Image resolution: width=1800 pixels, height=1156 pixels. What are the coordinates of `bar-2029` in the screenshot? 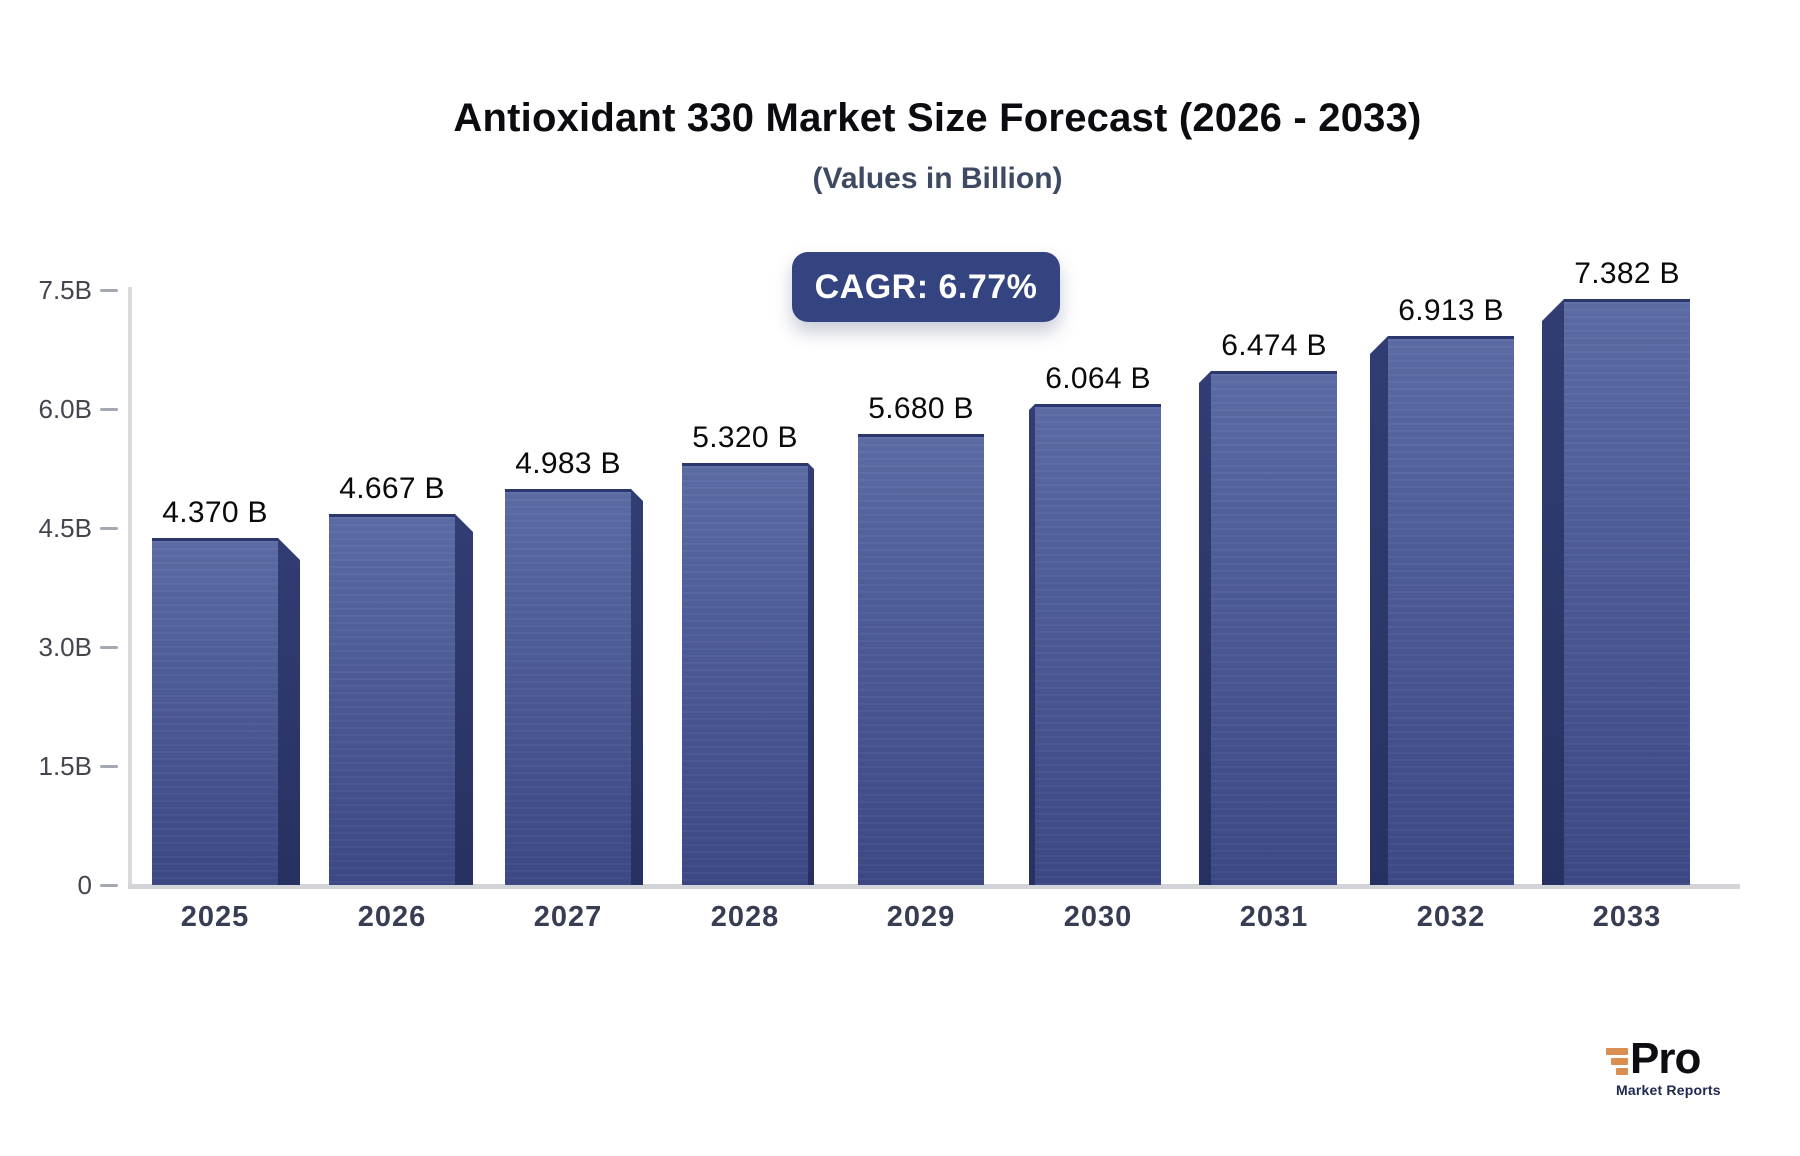 It's located at (921, 659).